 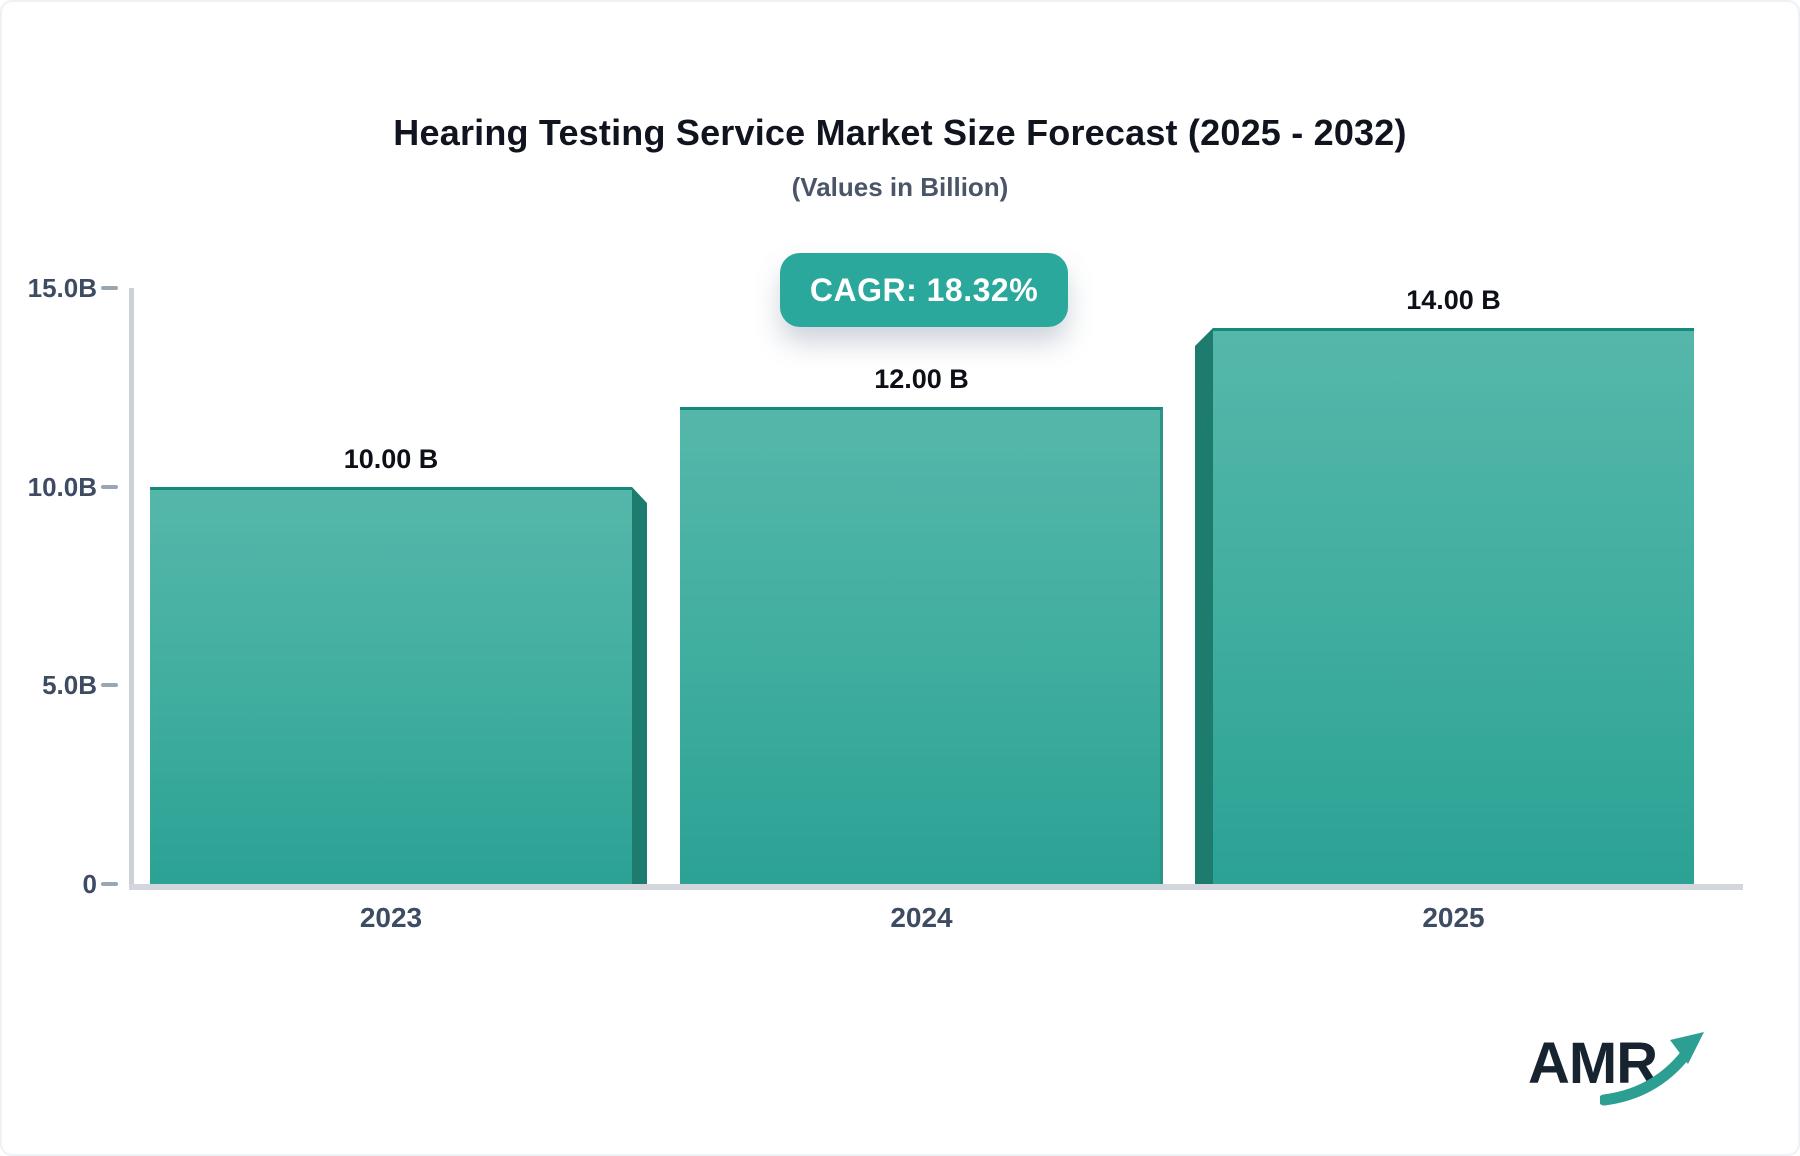 I want to click on x-axis-category-label: 2023, so click(x=391, y=917).